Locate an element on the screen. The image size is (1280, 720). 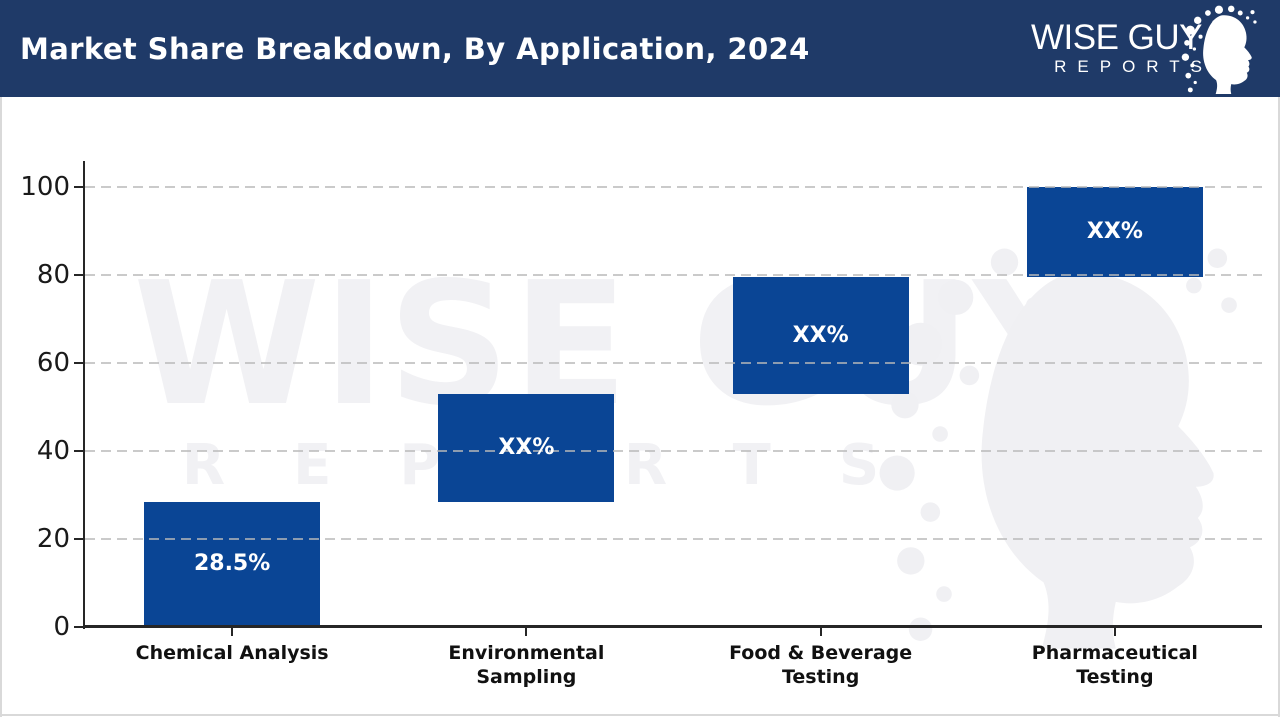
logo-wordmark: WISE GUY is located at coordinates (1116, 37).